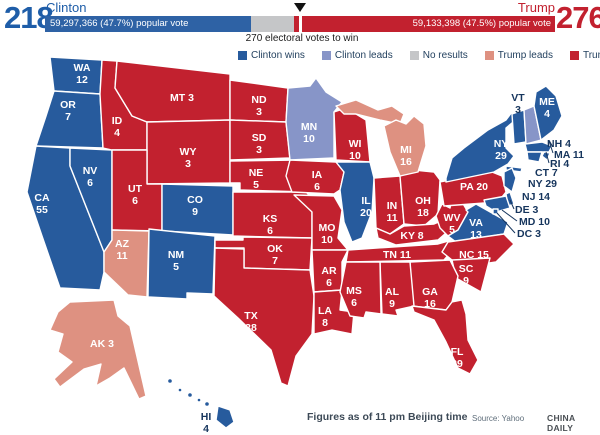  What do you see at coordinates (360, 290) in the screenshot?
I see `state-MS` at bounding box center [360, 290].